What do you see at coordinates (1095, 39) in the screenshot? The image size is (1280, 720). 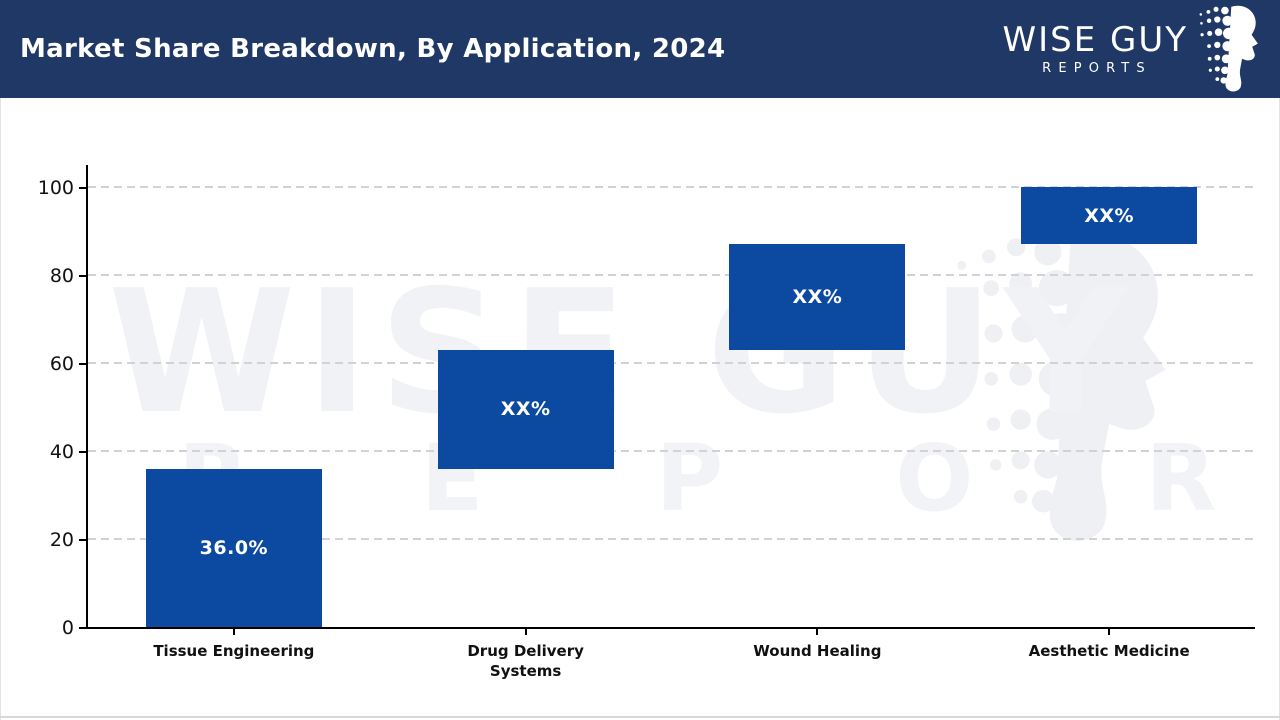 I see `logo-wordmark: WISE GUY` at bounding box center [1095, 39].